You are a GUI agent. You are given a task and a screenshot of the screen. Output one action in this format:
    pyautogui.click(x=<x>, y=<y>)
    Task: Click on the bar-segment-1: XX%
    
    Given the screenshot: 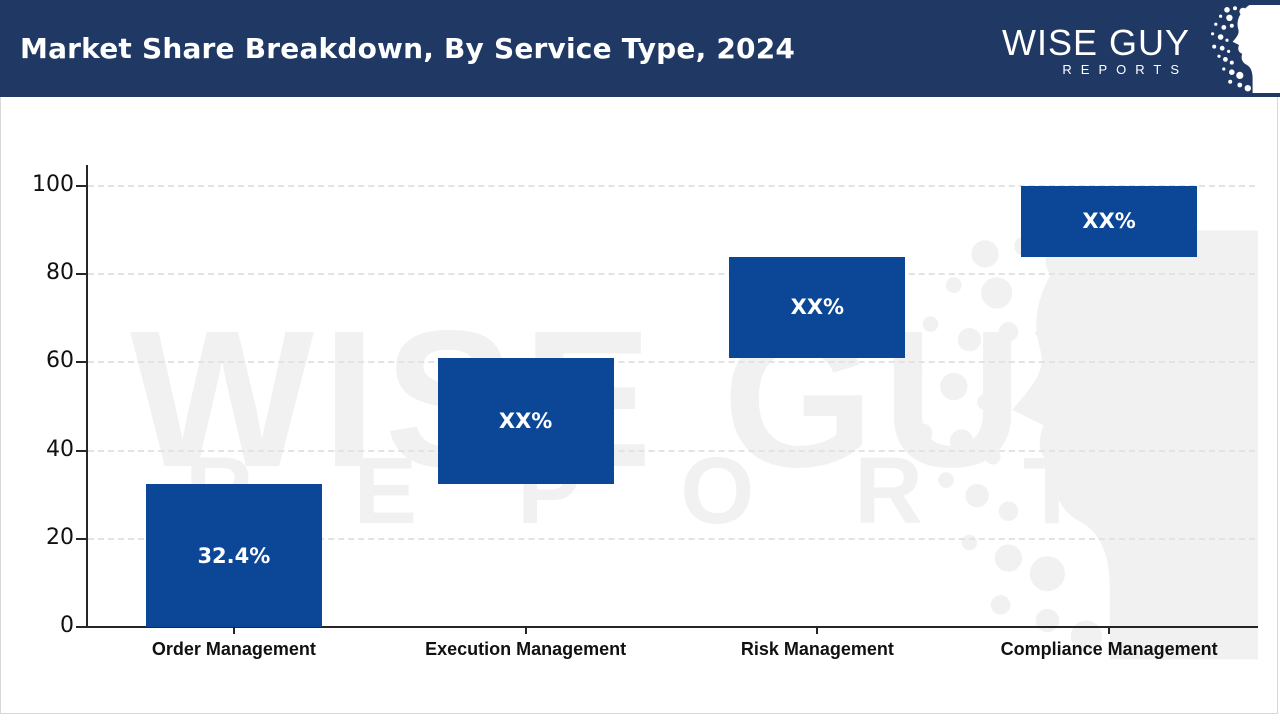 What is the action you would take?
    pyautogui.click(x=525, y=421)
    